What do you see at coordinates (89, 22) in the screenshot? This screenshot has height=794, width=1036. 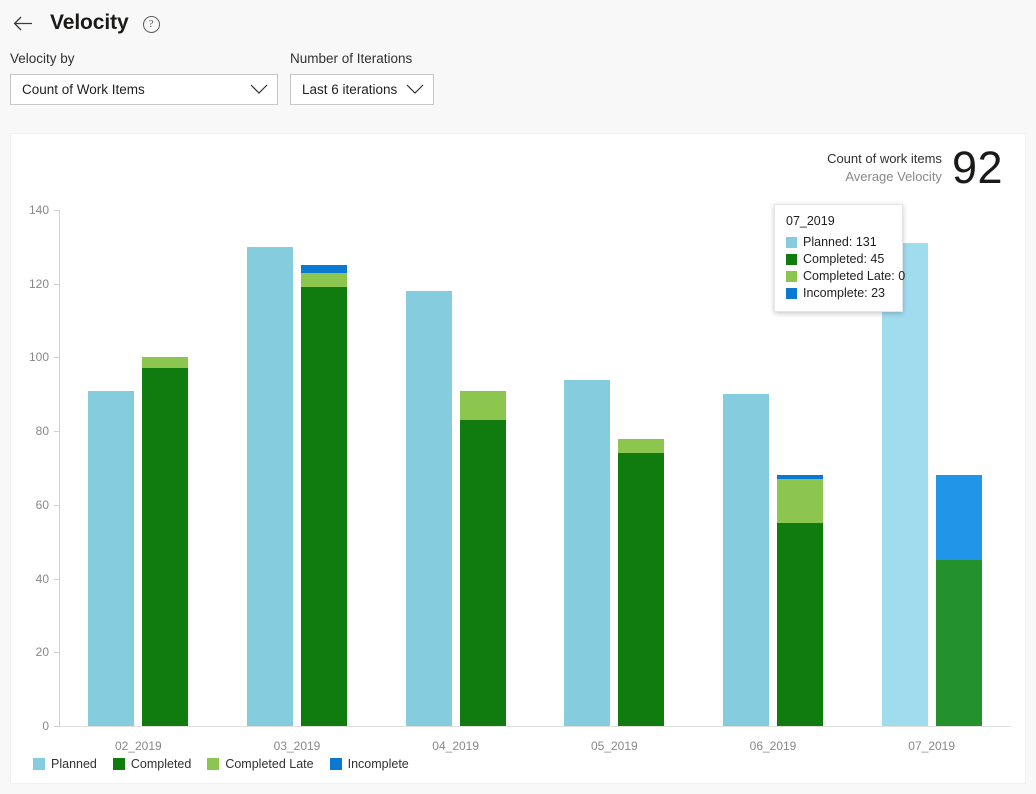 I see `page-title: Velocity` at bounding box center [89, 22].